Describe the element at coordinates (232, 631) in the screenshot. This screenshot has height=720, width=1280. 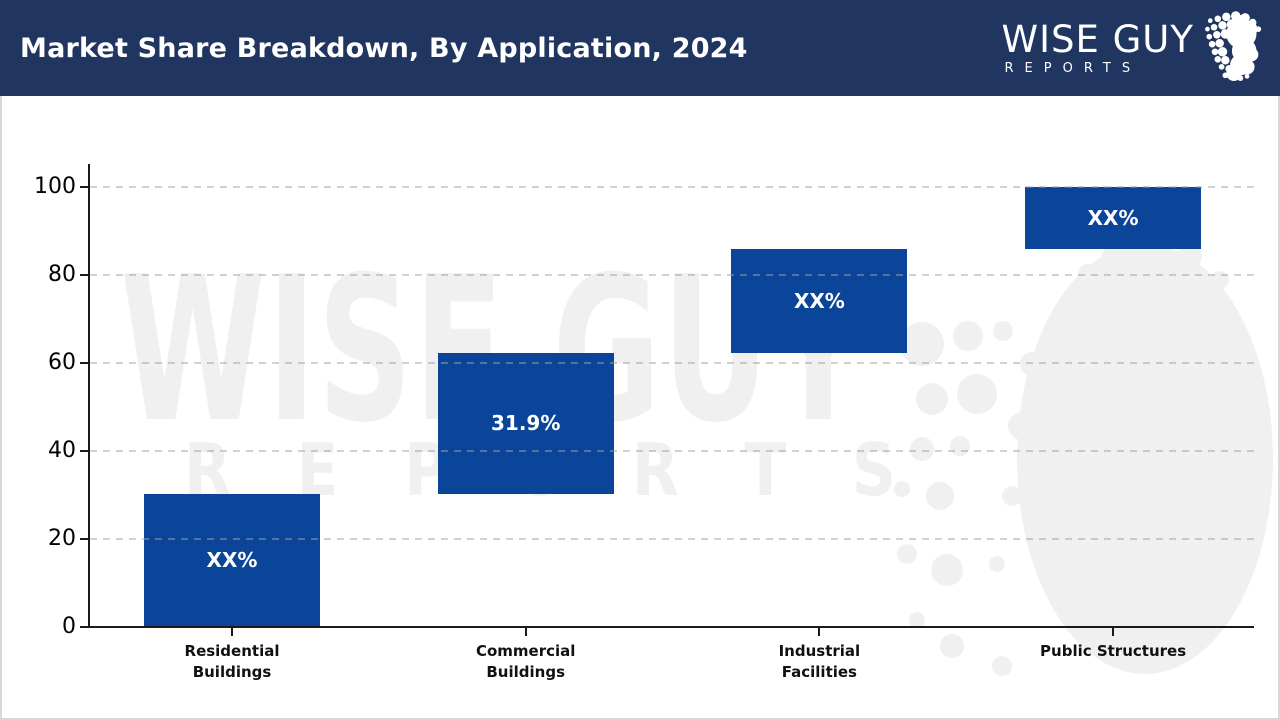
I see `x-tick-residential-buildings` at that location.